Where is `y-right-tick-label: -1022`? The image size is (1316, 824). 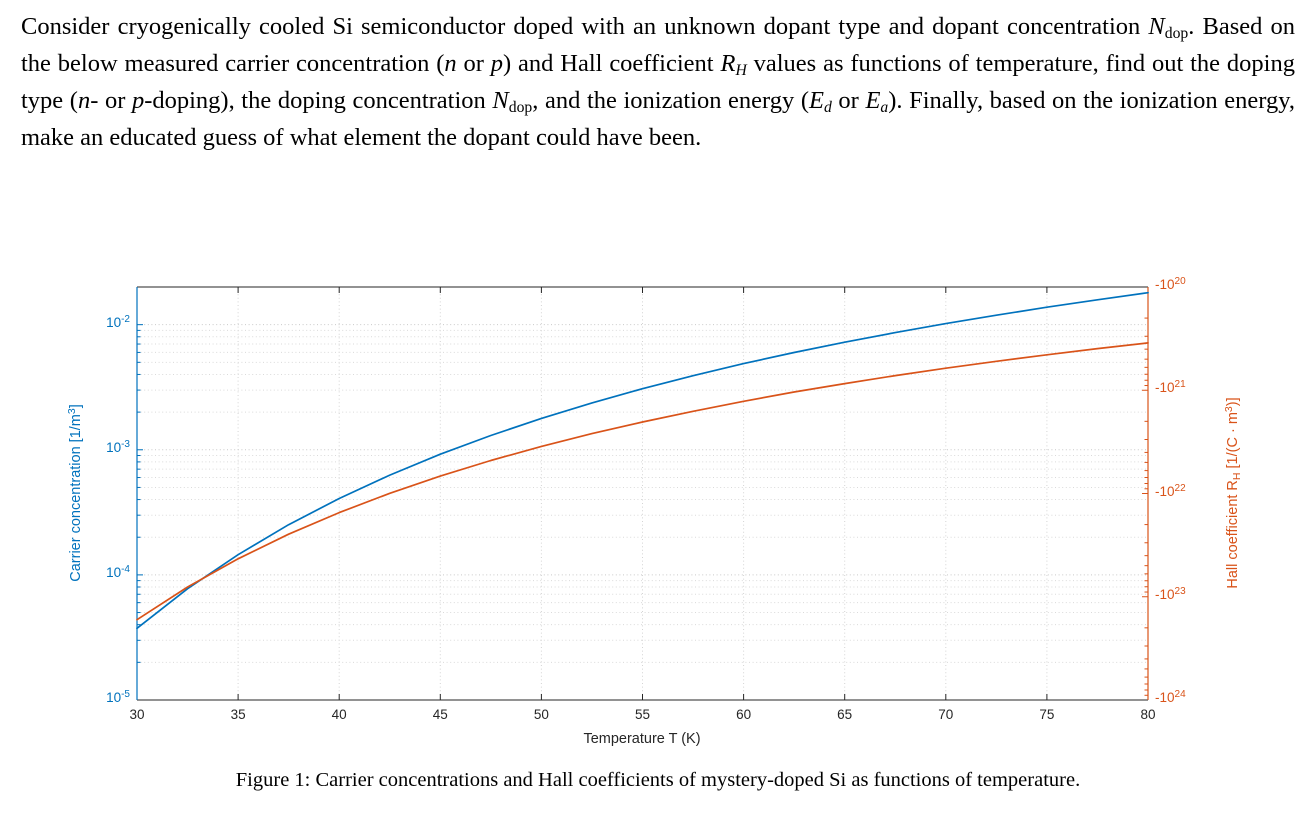 y-right-tick-label: -1022 is located at coordinates (1170, 490).